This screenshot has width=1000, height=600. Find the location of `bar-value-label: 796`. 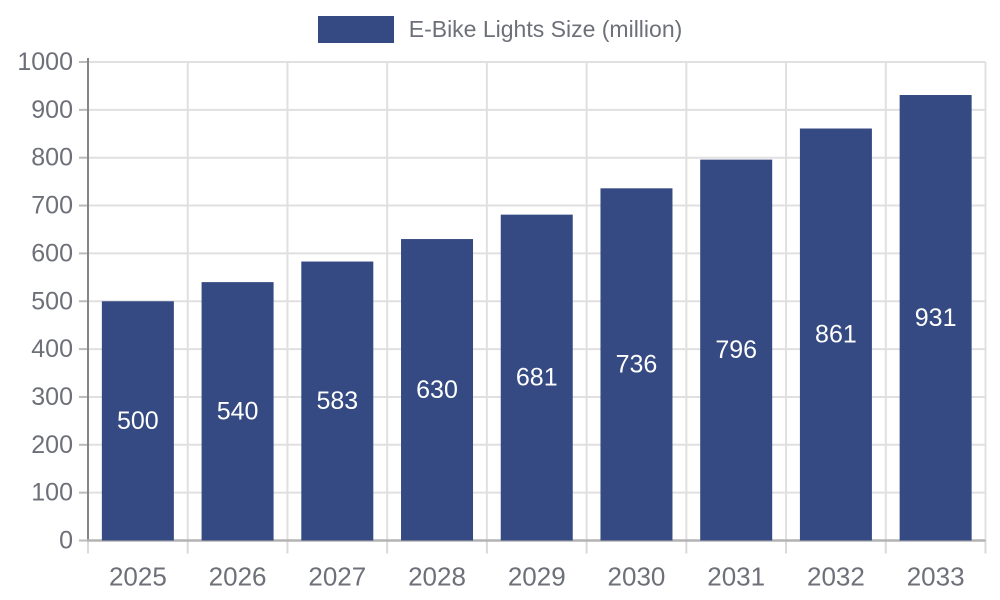

bar-value-label: 796 is located at coordinates (736, 350).